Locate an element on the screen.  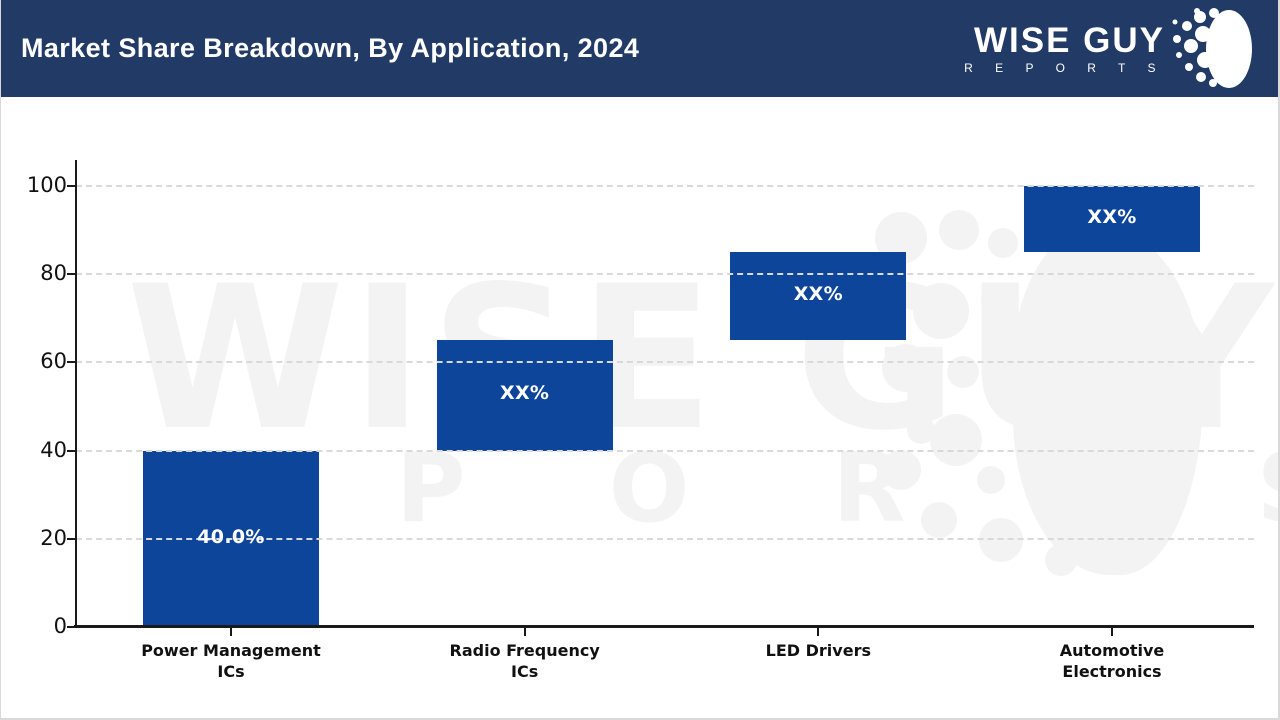
logo-text: WISE GUY R E P O R T S is located at coordinates (1064, 49).